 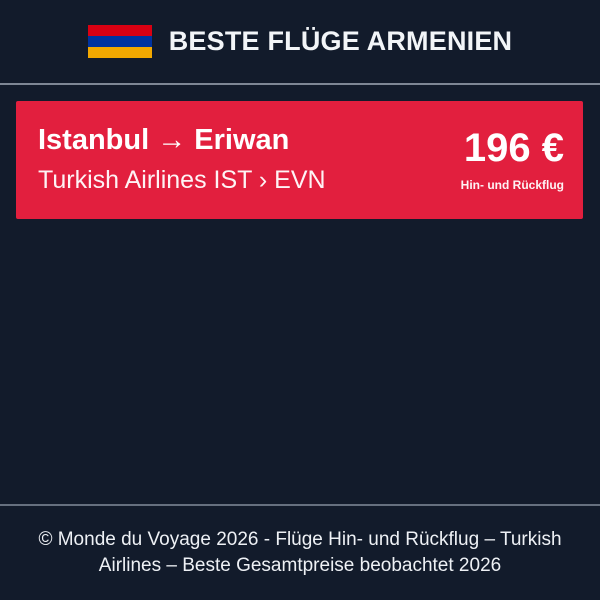 What do you see at coordinates (164, 140) in the screenshot?
I see `route-title: Istanbul → Eriwan` at bounding box center [164, 140].